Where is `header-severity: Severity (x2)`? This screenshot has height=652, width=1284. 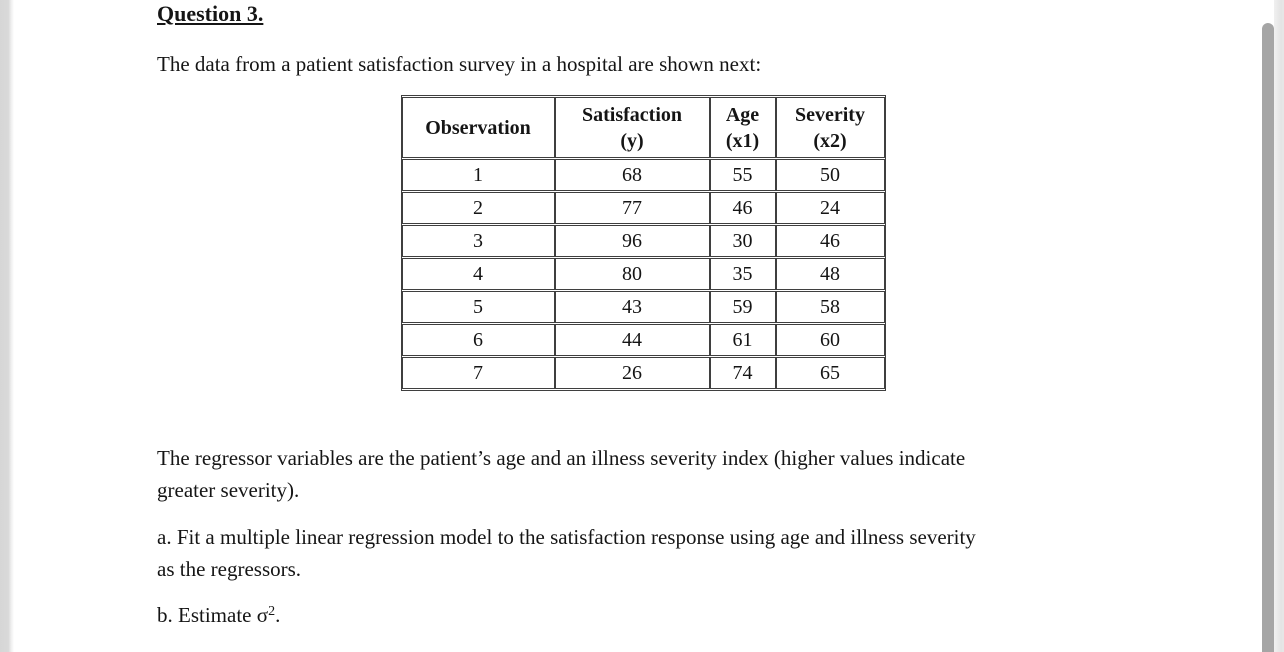
header-severity: Severity (x2) is located at coordinates (830, 127).